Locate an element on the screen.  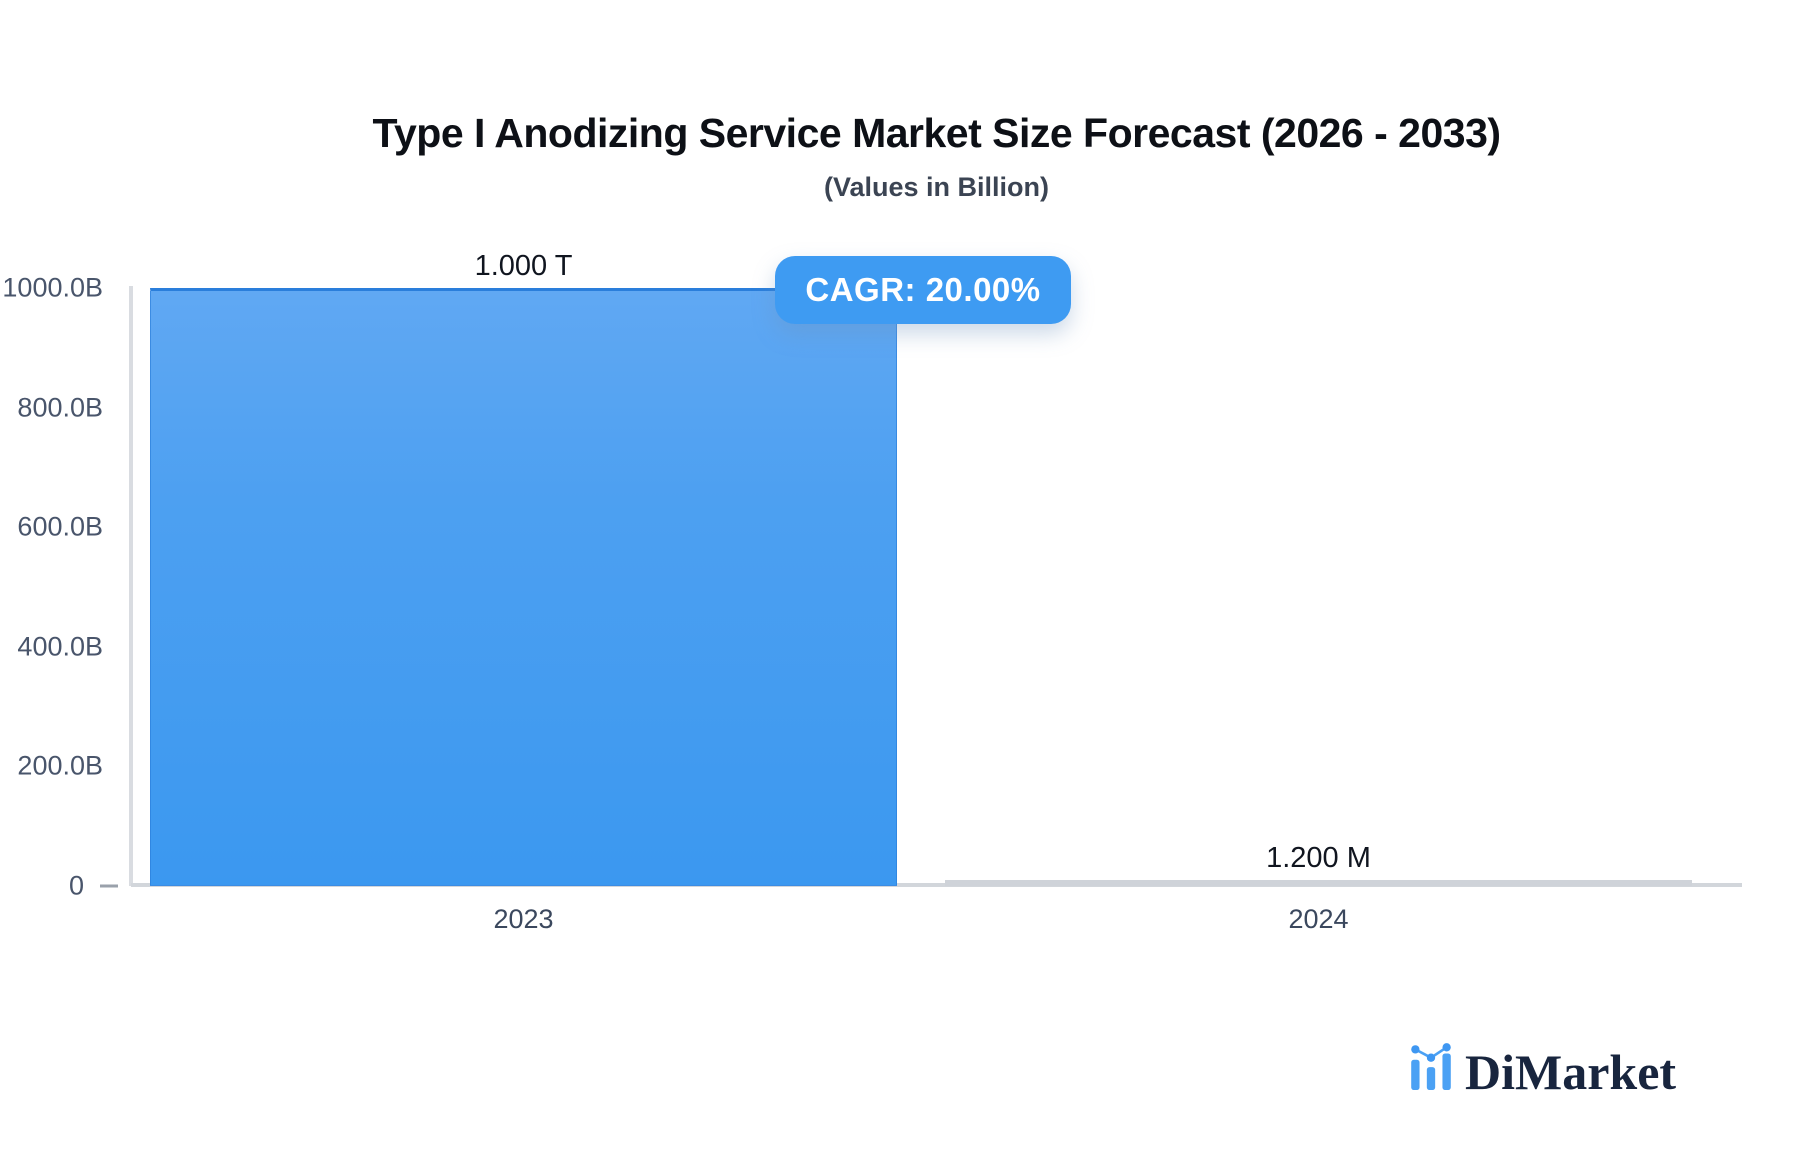
dimarket-logo-text: DiMarket is located at coordinates (1571, 1072).